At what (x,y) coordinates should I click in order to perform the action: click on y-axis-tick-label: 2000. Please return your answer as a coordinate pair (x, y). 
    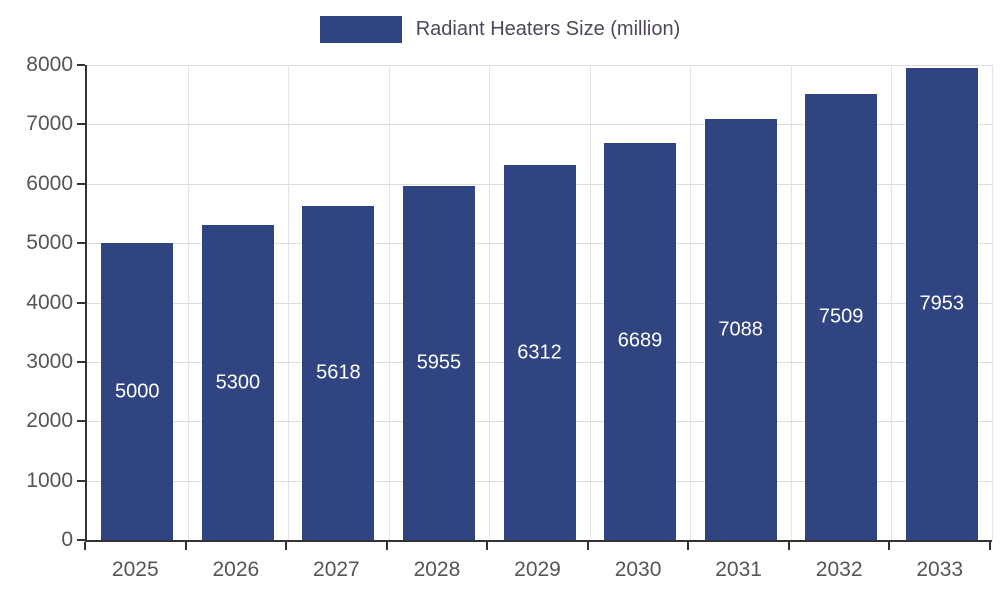
    Looking at the image, I should click on (49, 421).